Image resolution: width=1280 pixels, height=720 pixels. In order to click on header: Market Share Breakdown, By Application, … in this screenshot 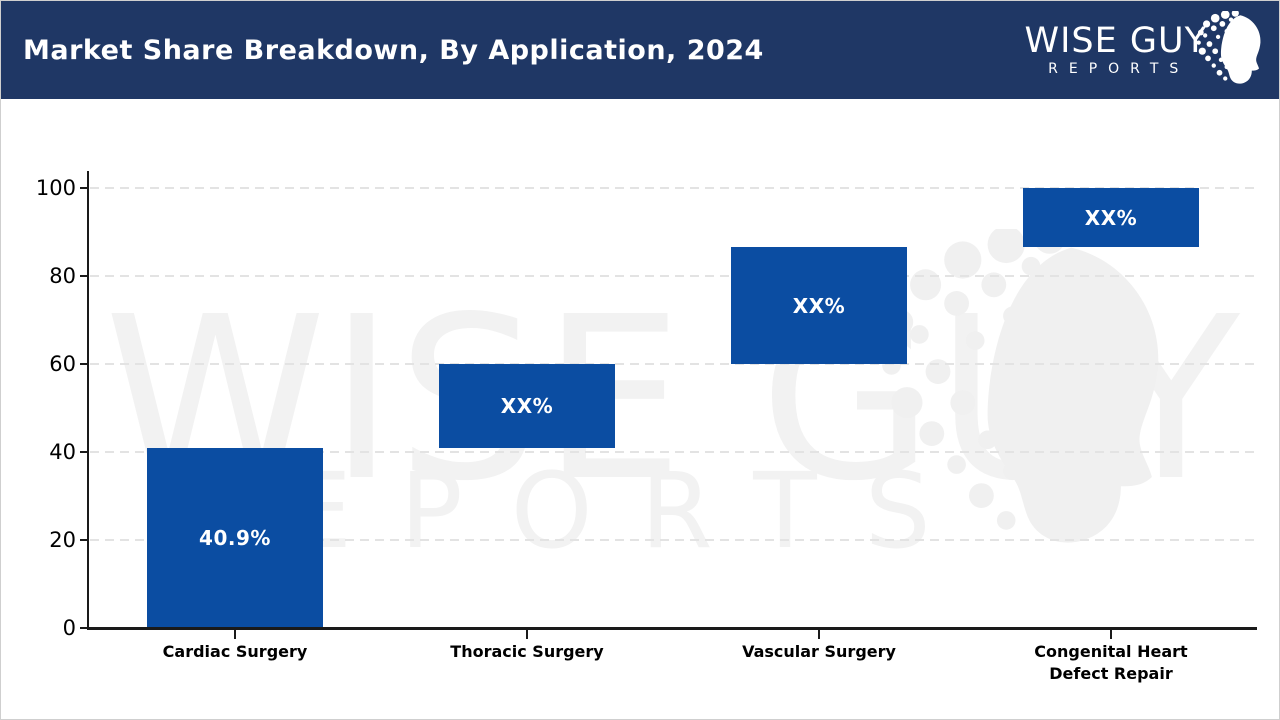, I will do `click(640, 50)`.